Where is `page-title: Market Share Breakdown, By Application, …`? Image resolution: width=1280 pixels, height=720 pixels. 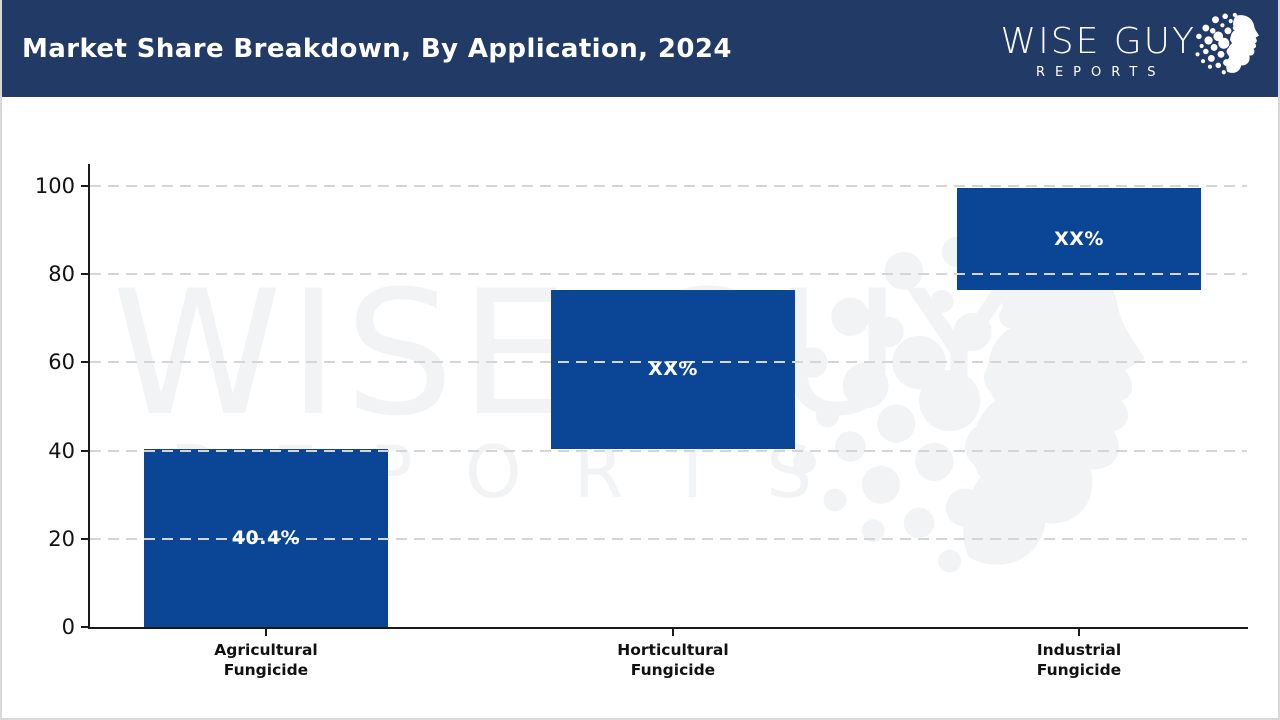
page-title: Market Share Breakdown, By Application, … is located at coordinates (377, 48).